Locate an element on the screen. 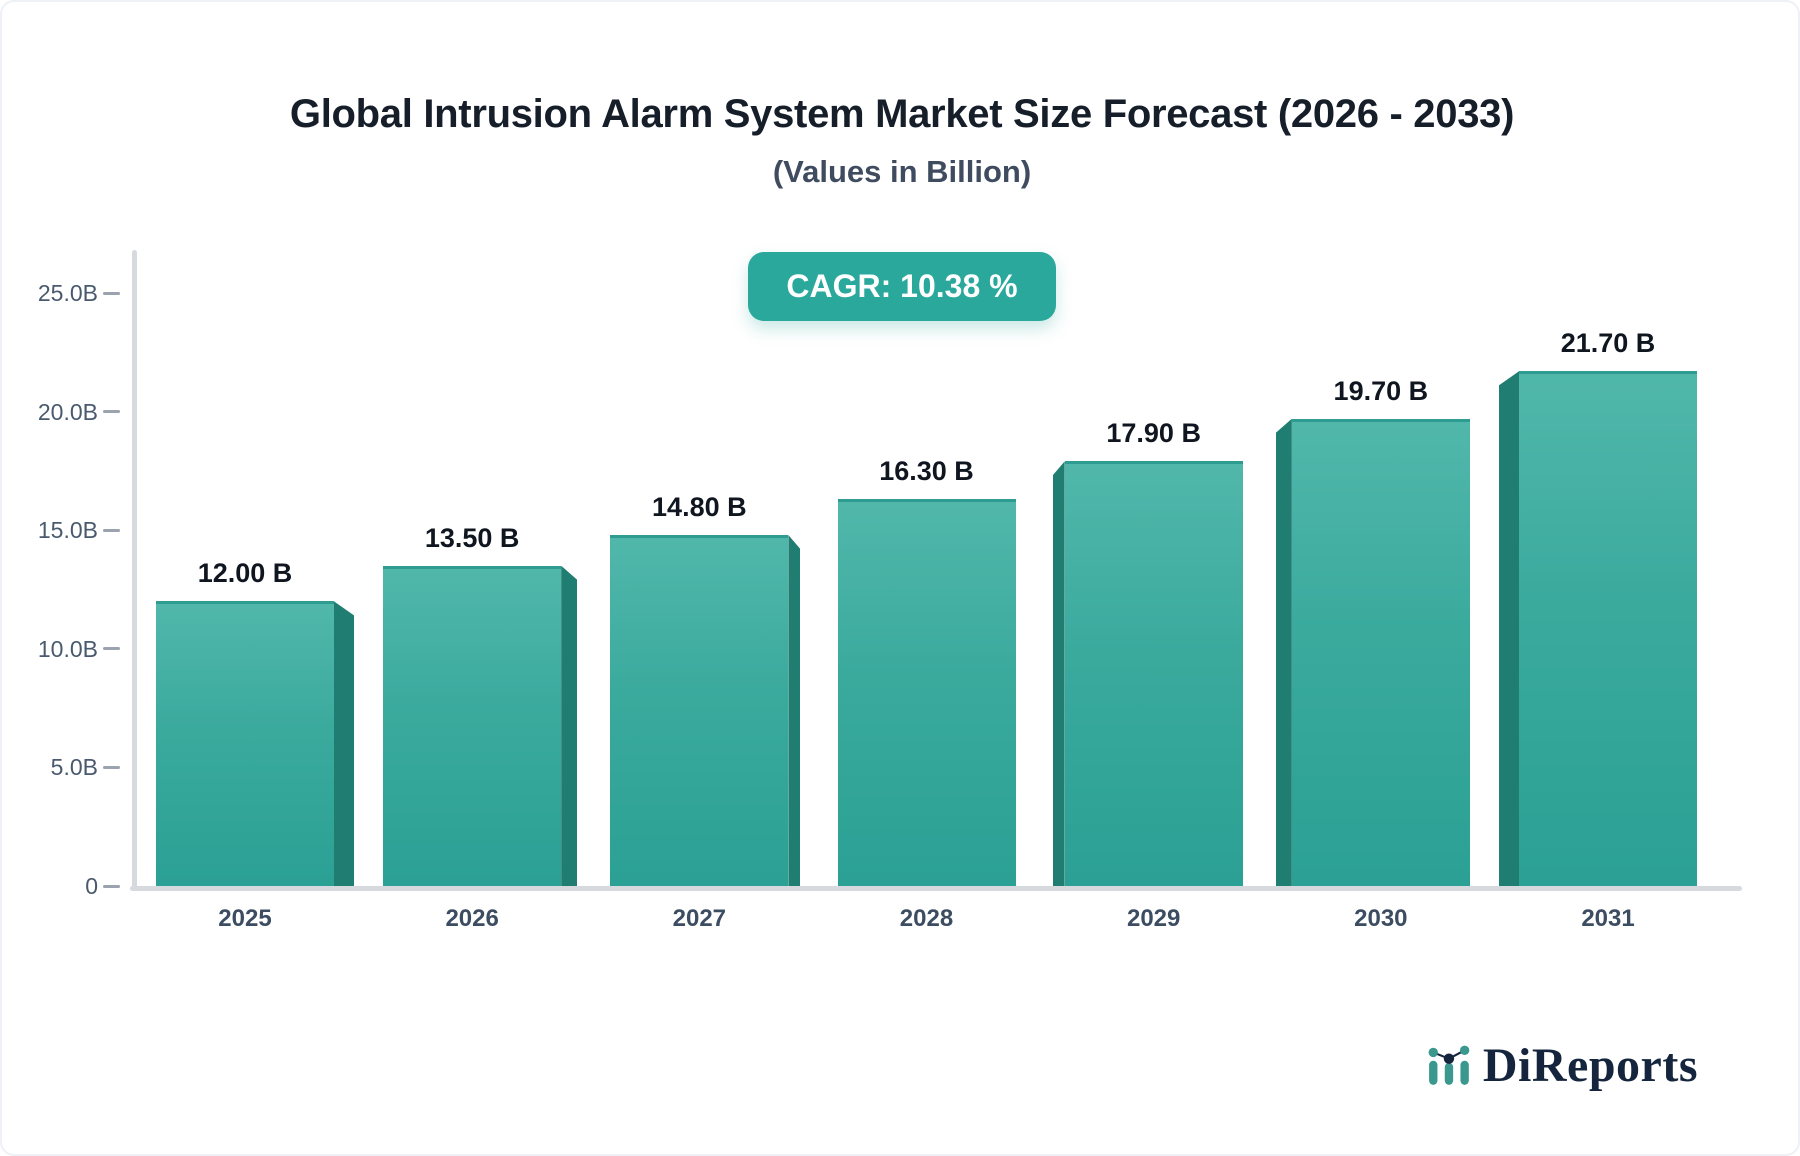 The height and width of the screenshot is (1156, 1800). x-tick-label-2028: 2028 is located at coordinates (926, 918).